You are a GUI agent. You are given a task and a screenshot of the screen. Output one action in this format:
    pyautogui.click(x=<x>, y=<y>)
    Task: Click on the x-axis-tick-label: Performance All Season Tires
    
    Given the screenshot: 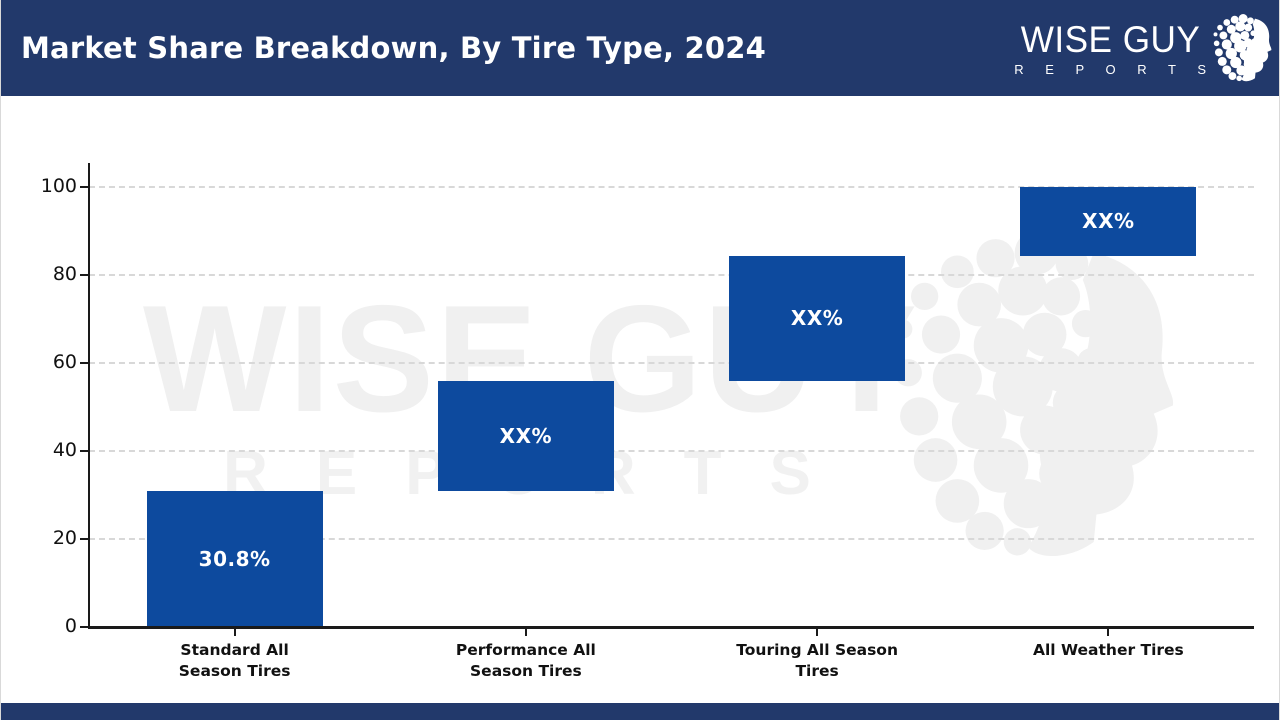 What is the action you would take?
    pyautogui.click(x=525, y=660)
    